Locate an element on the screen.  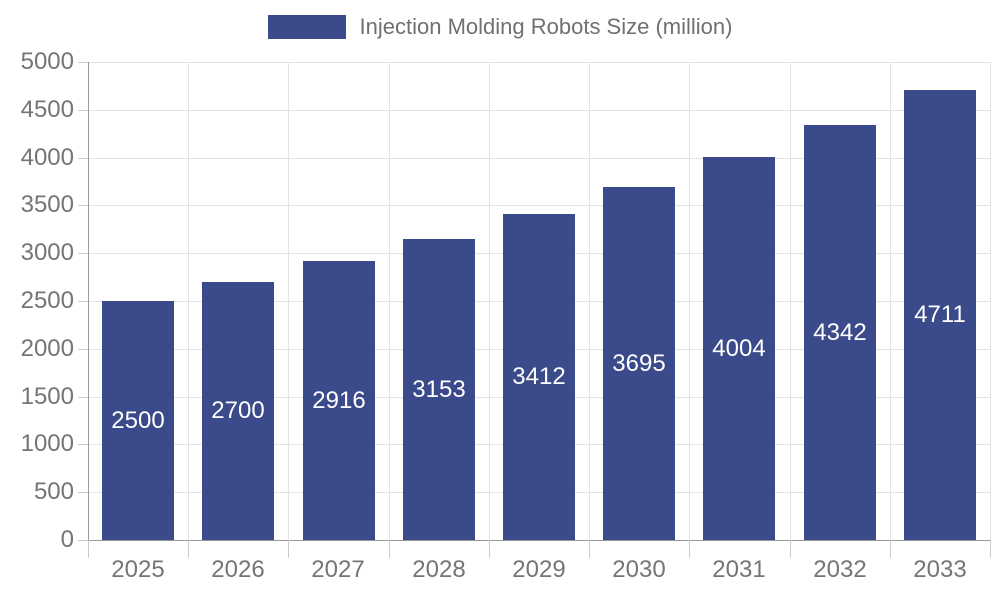
bar-2031: 4004 is located at coordinates (739, 348).